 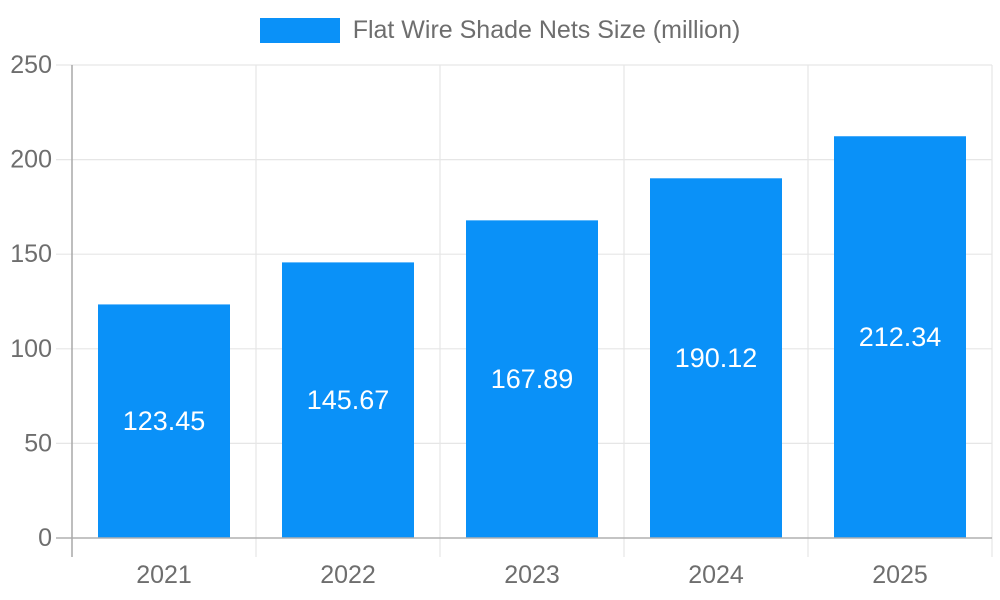 I want to click on y-tick-label-0: 0, so click(x=45, y=538).